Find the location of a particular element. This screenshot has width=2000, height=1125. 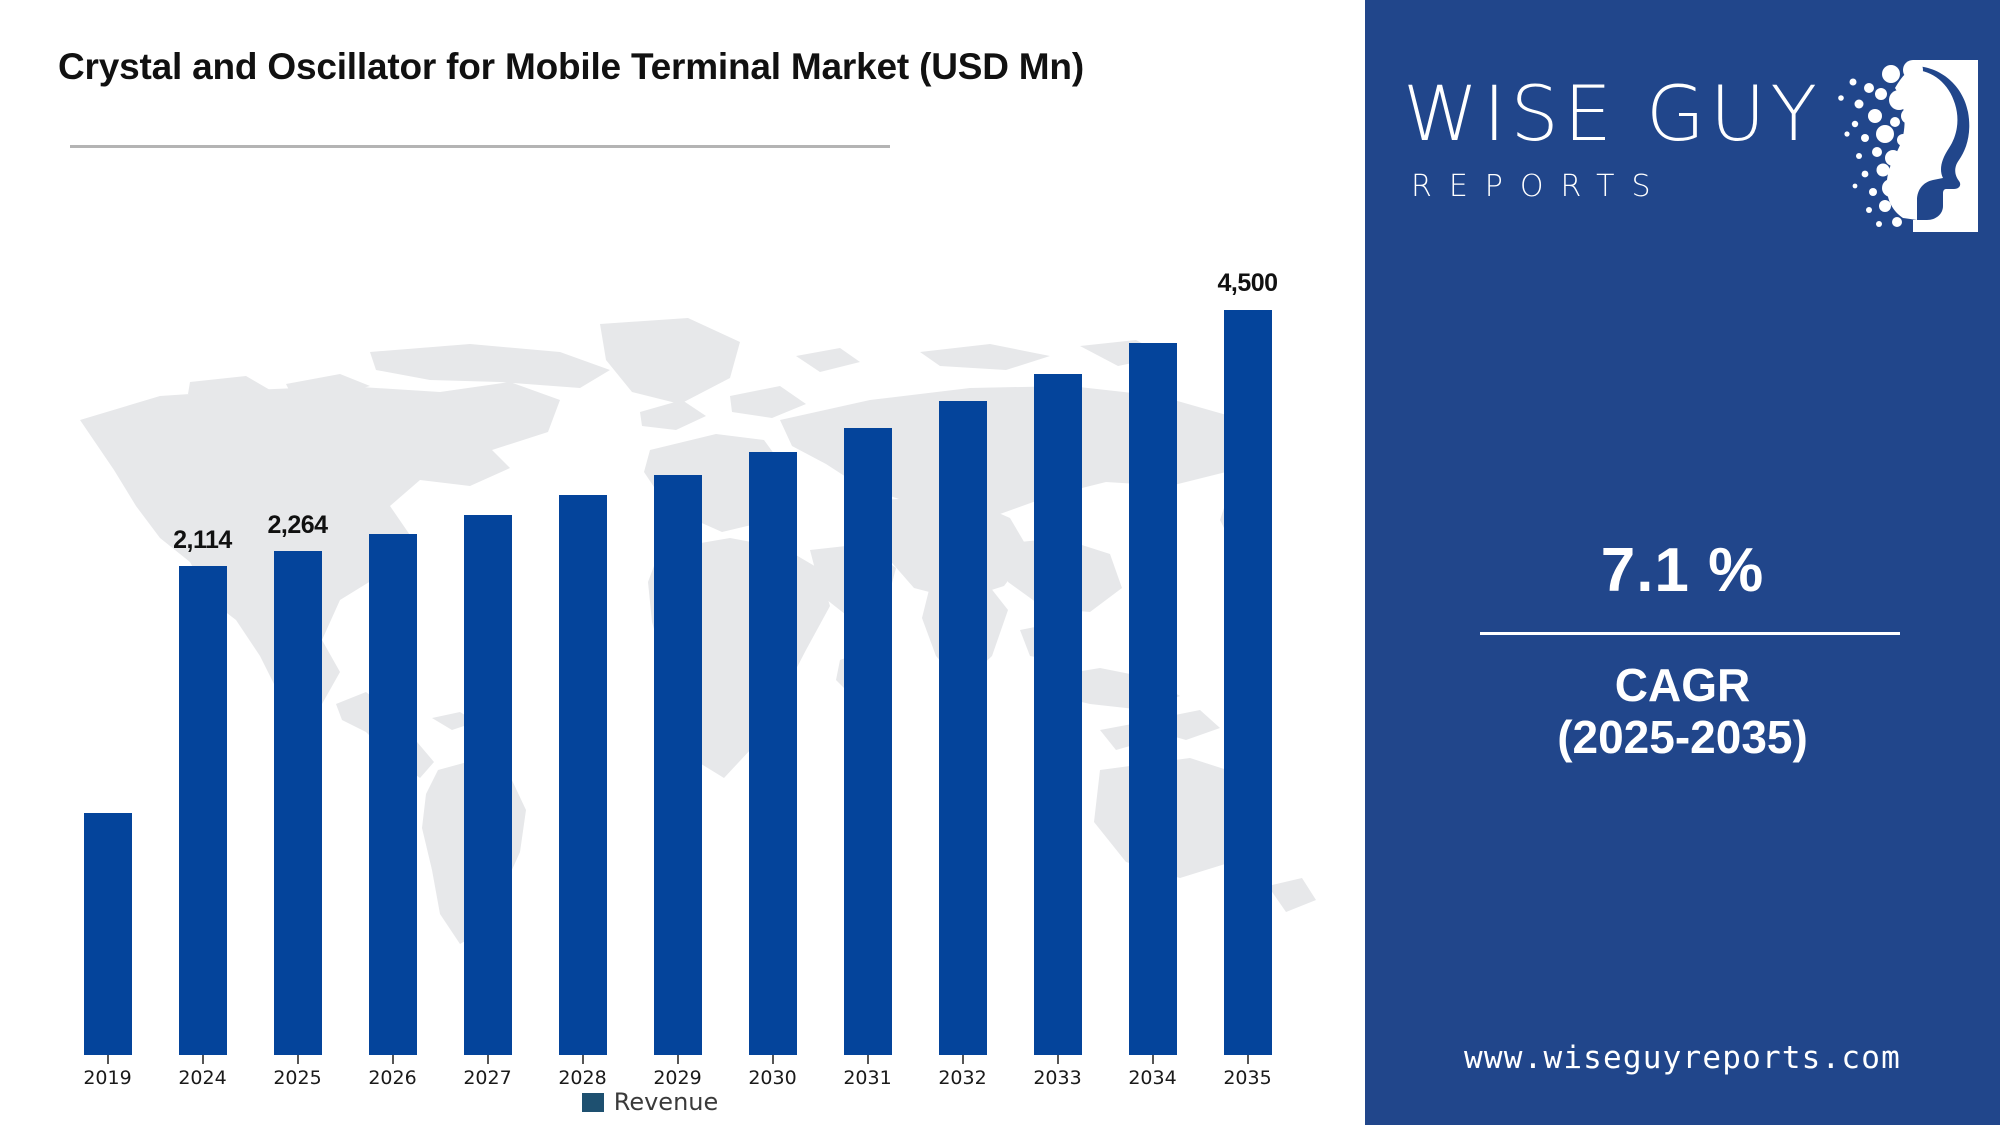

x-tick: 2027 is located at coordinates (487, 1072).